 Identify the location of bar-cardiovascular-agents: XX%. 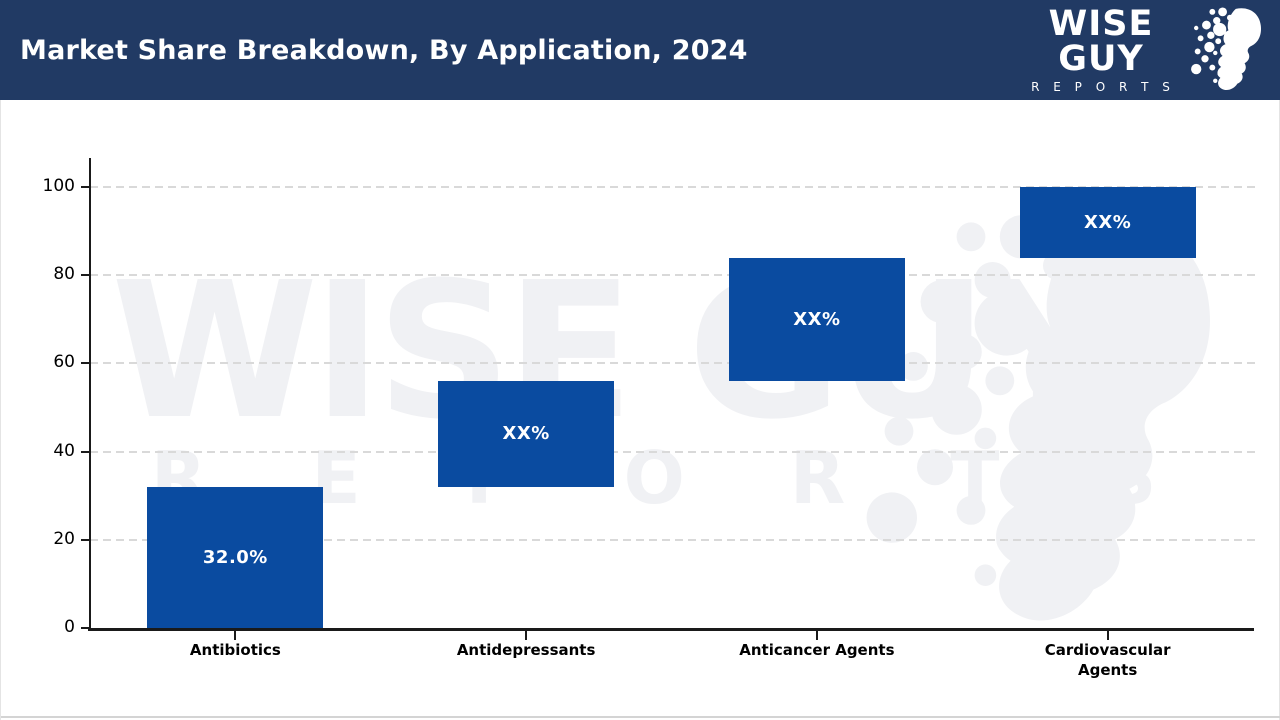
(1107, 222).